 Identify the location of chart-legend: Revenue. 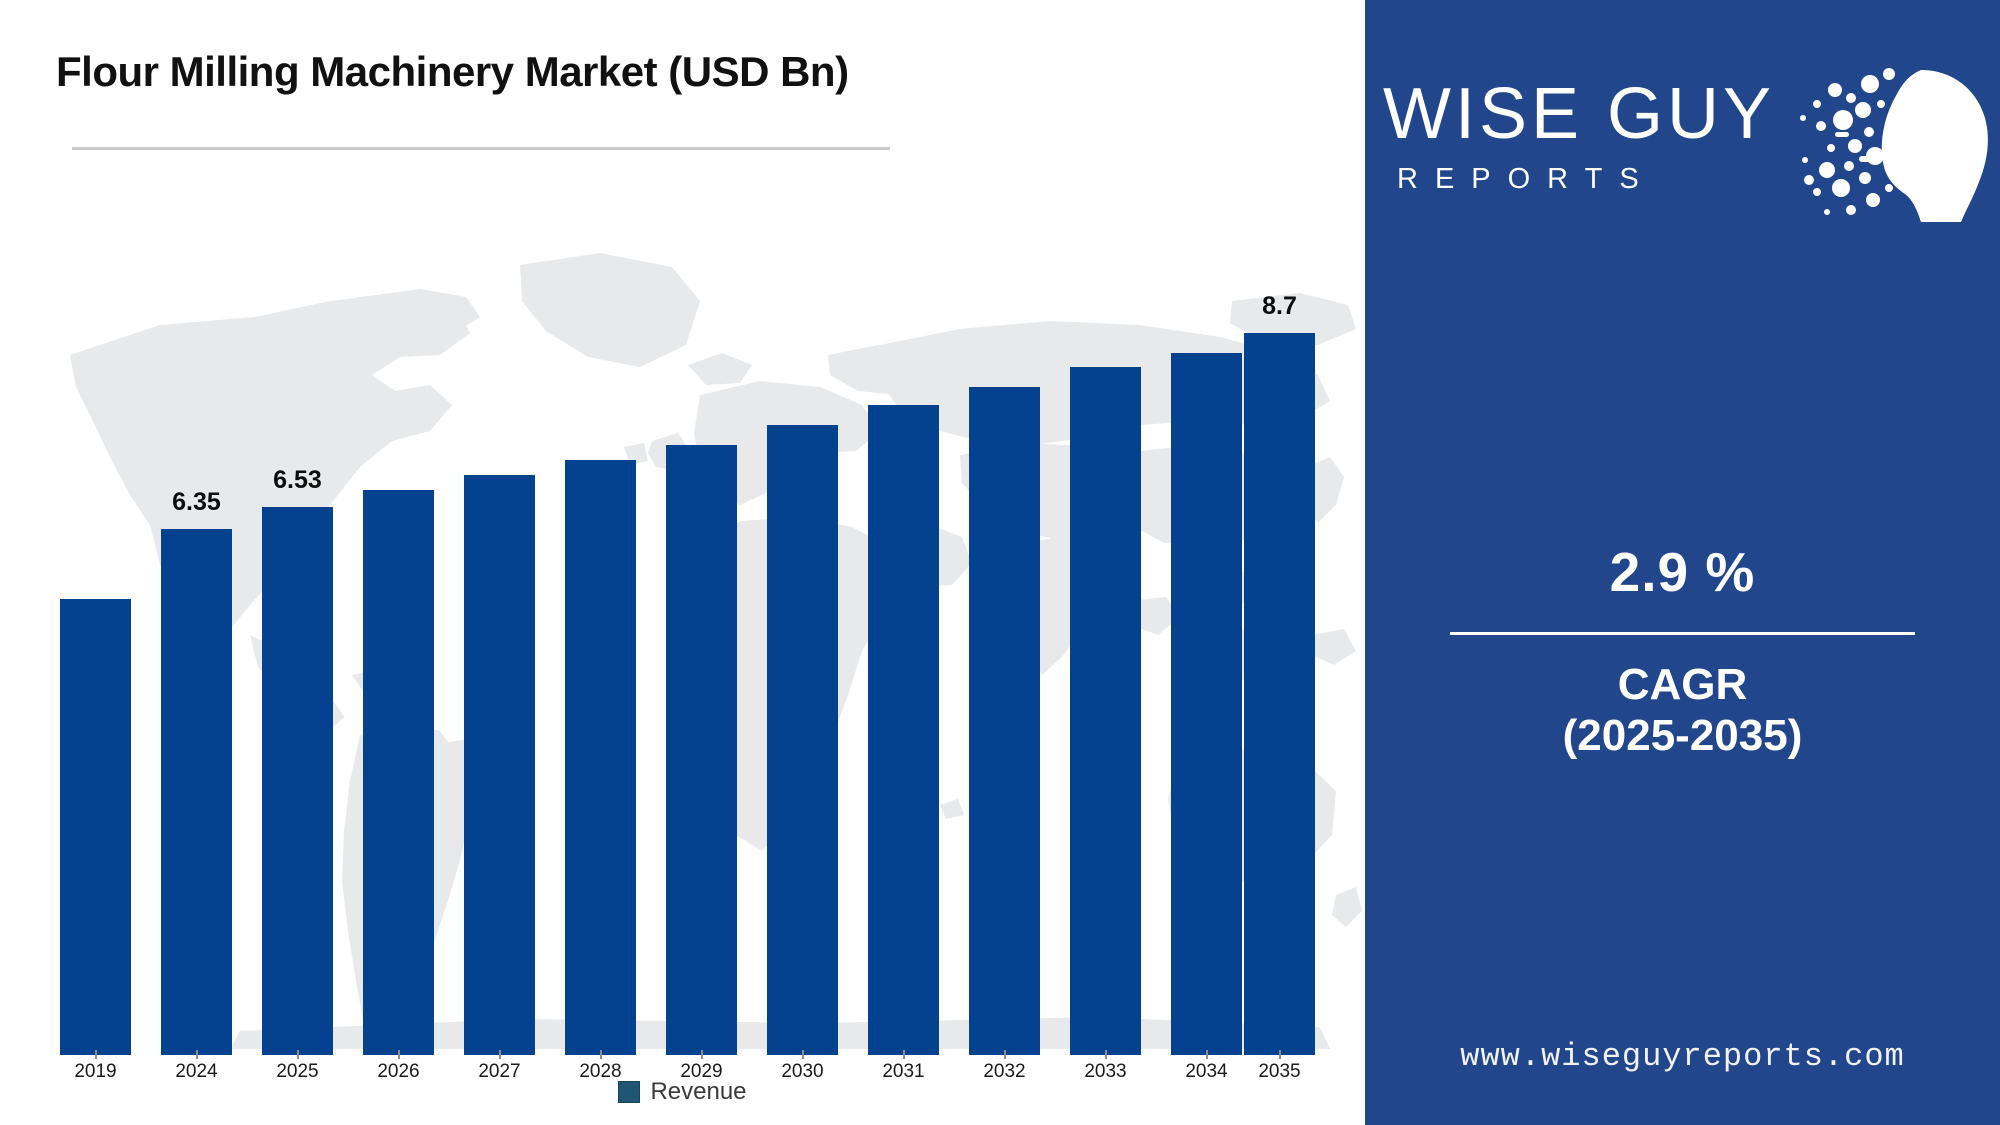
(682, 1092).